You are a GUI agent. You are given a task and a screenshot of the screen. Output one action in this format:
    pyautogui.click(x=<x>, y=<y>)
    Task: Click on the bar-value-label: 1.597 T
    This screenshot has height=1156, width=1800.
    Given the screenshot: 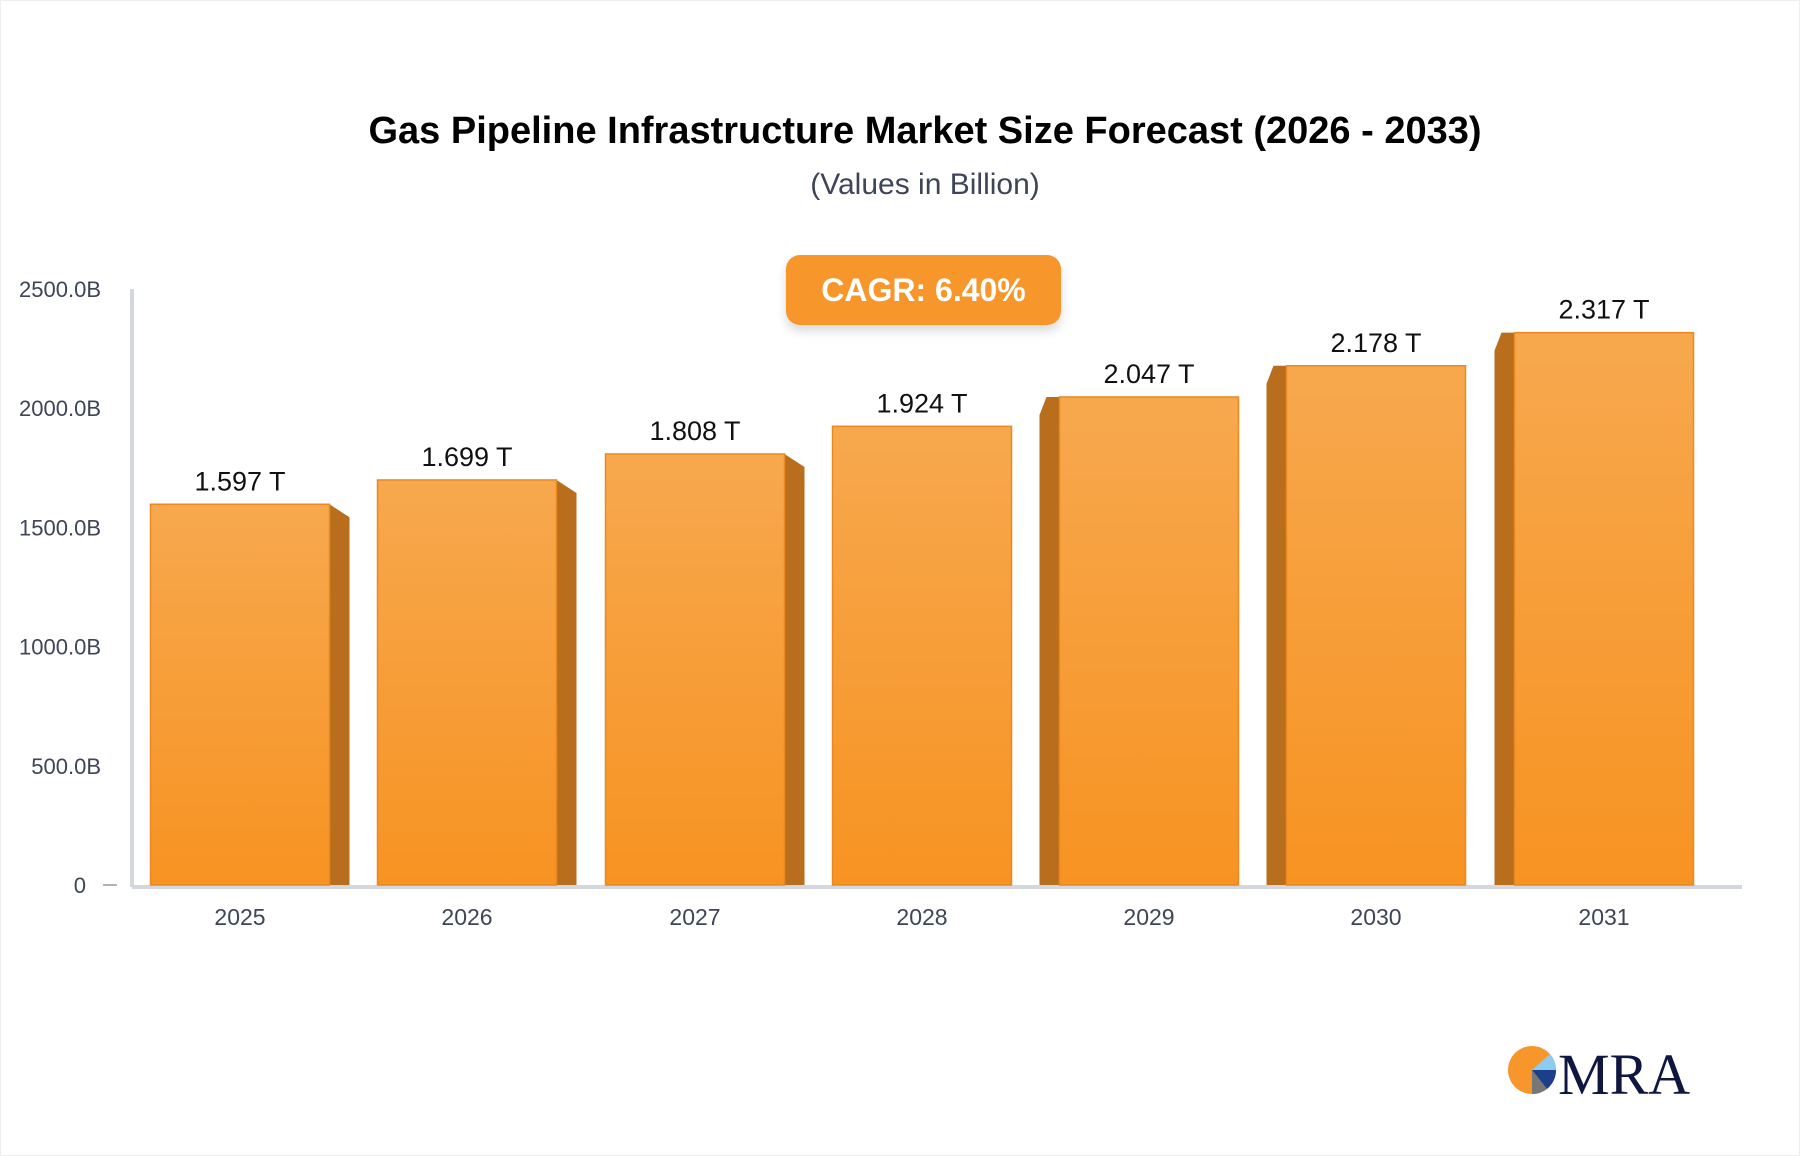 What is the action you would take?
    pyautogui.click(x=239, y=481)
    